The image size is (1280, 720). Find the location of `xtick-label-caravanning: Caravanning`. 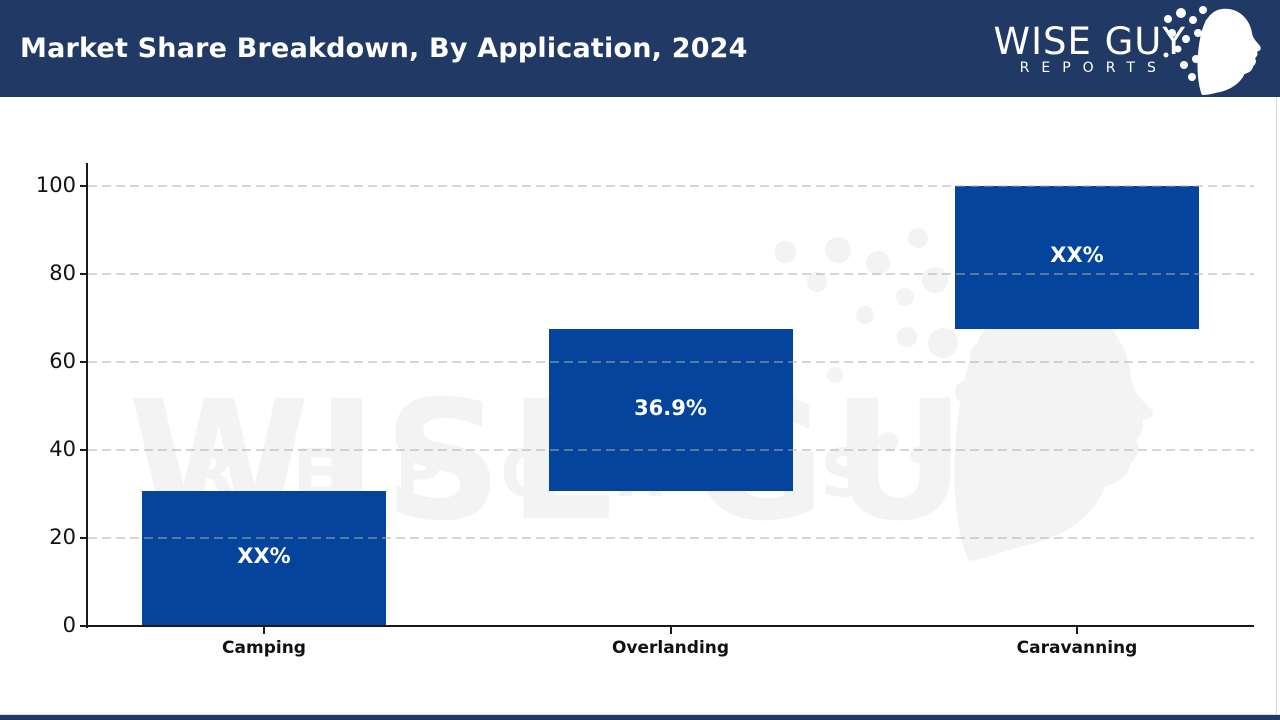

xtick-label-caravanning: Caravanning is located at coordinates (1077, 648).